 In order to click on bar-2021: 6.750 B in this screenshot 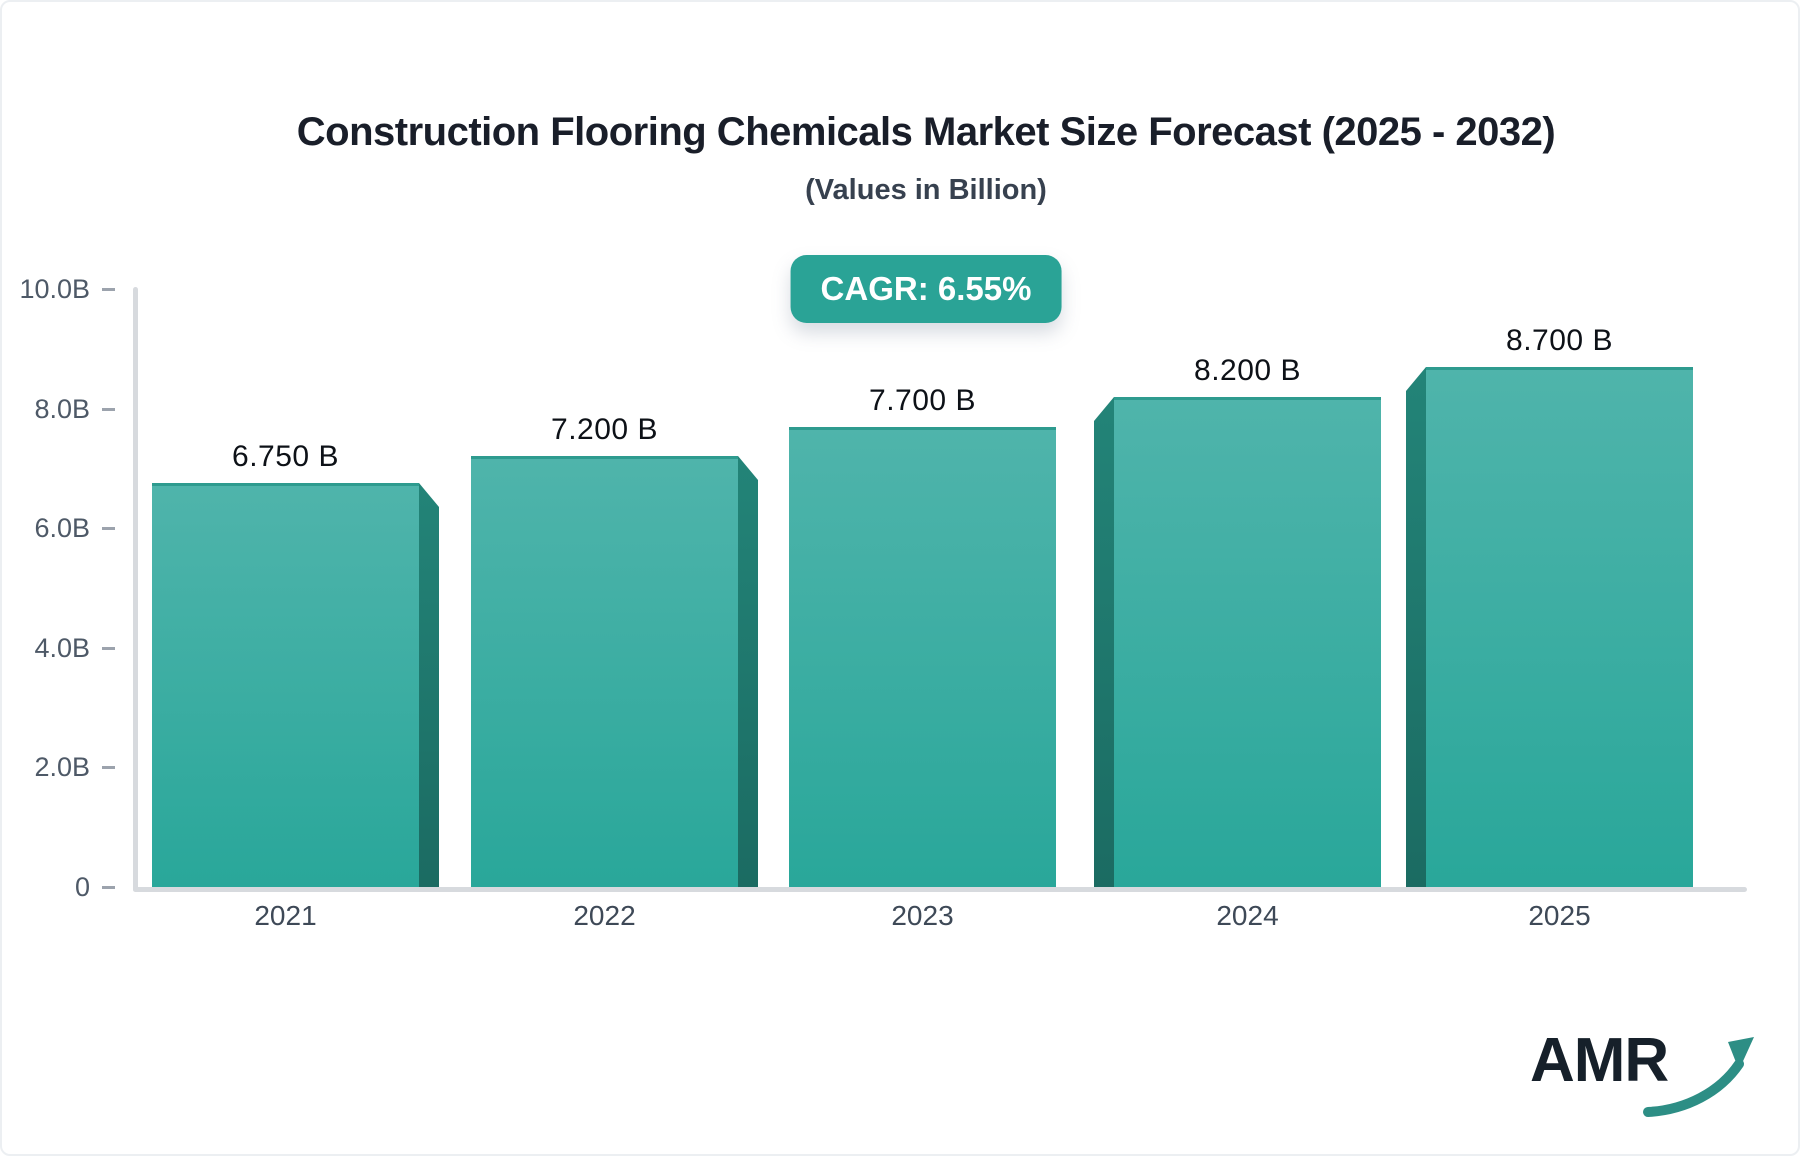, I will do `click(295, 663)`.